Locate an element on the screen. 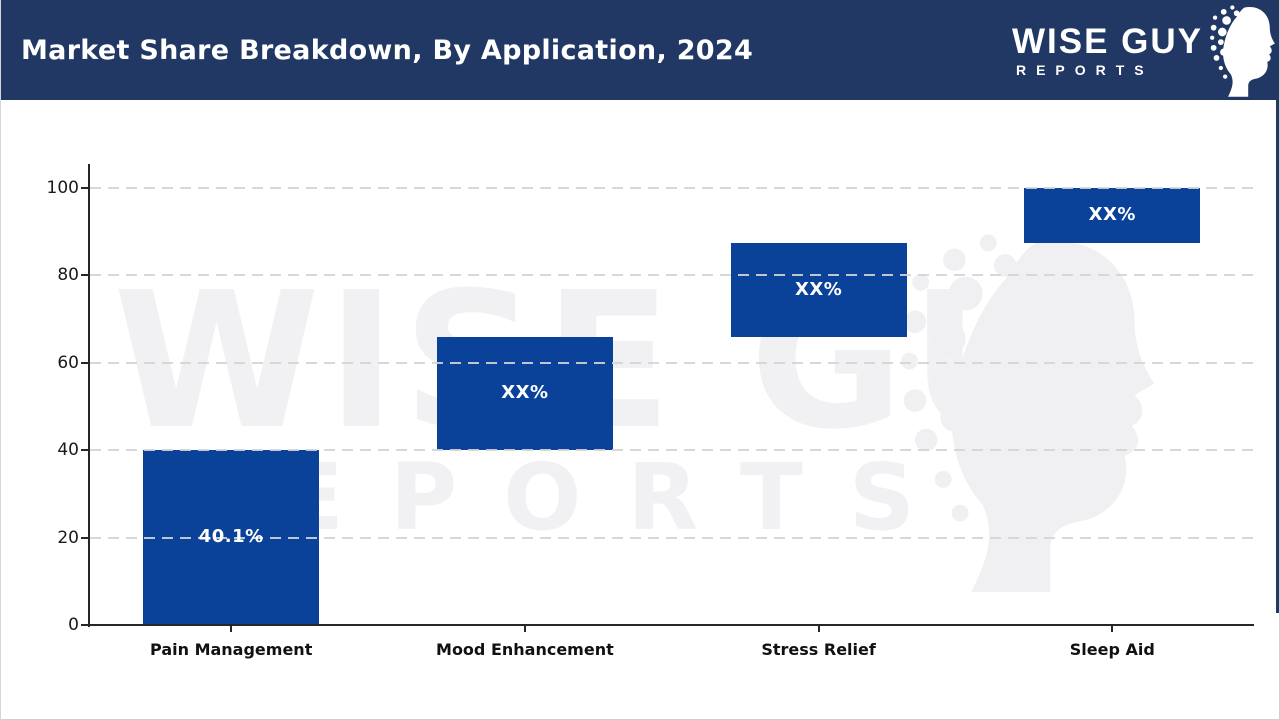 The width and height of the screenshot is (1280, 720). x-tick-pain-management is located at coordinates (231, 629).